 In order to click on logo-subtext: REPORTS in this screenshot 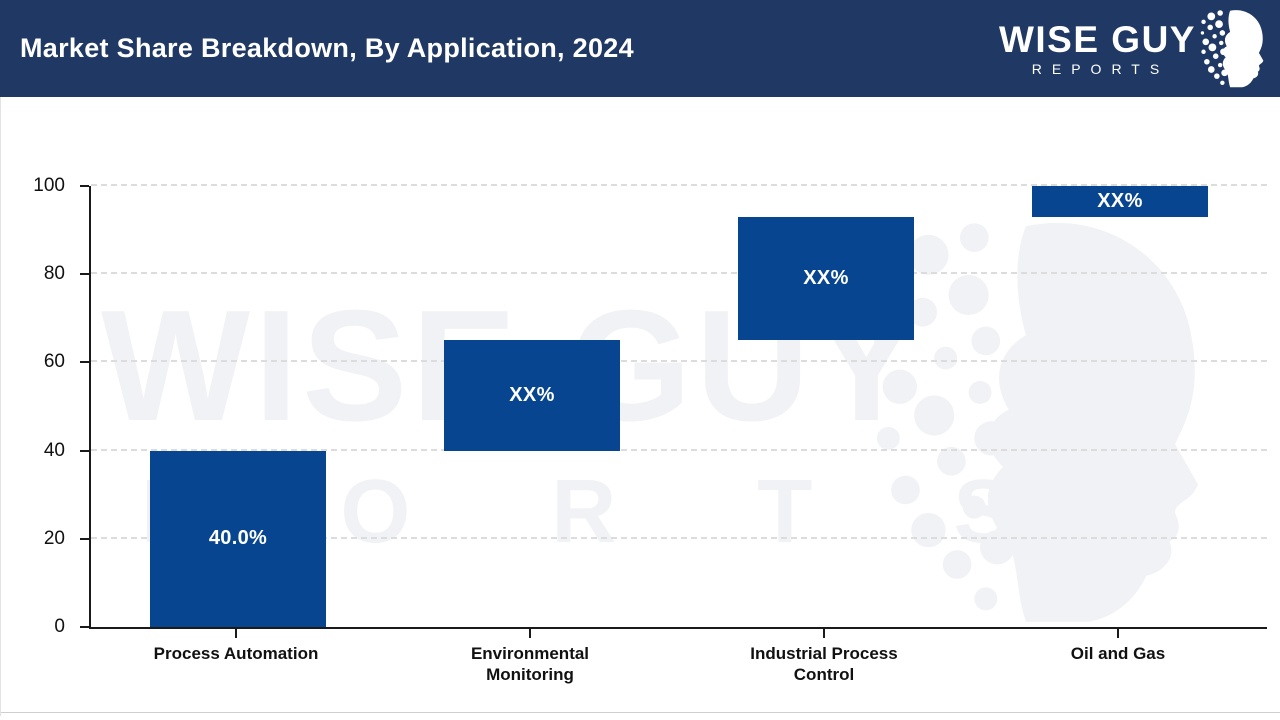, I will do `click(1100, 69)`.